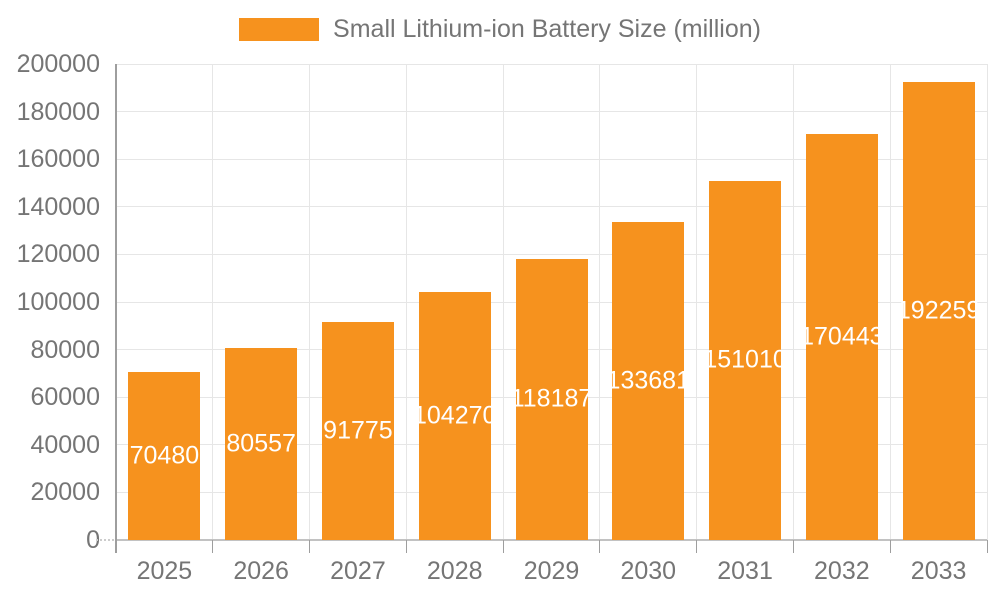 The image size is (1000, 600). Describe the element at coordinates (842, 571) in the screenshot. I see `x-tick-label: 2032` at that location.